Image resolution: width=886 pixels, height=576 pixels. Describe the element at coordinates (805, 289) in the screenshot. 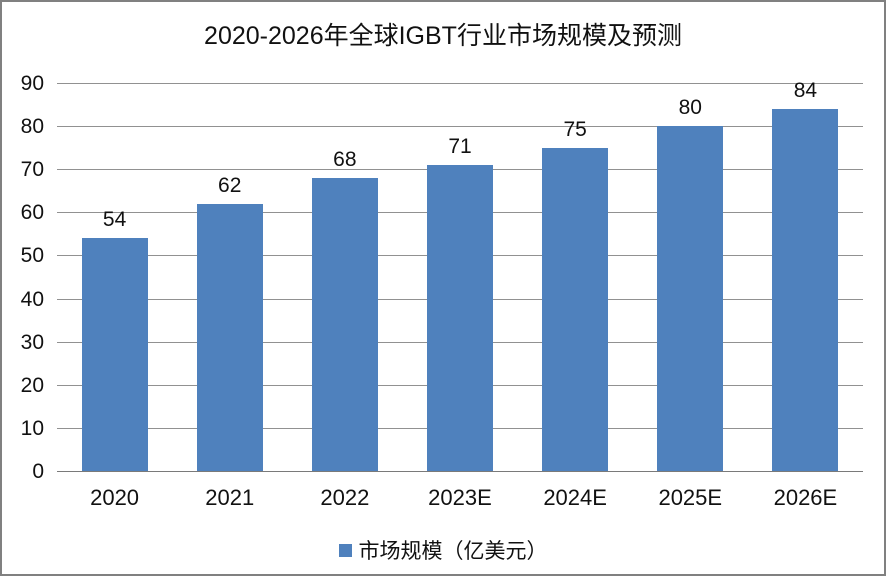

I see `bar-2026E` at that location.